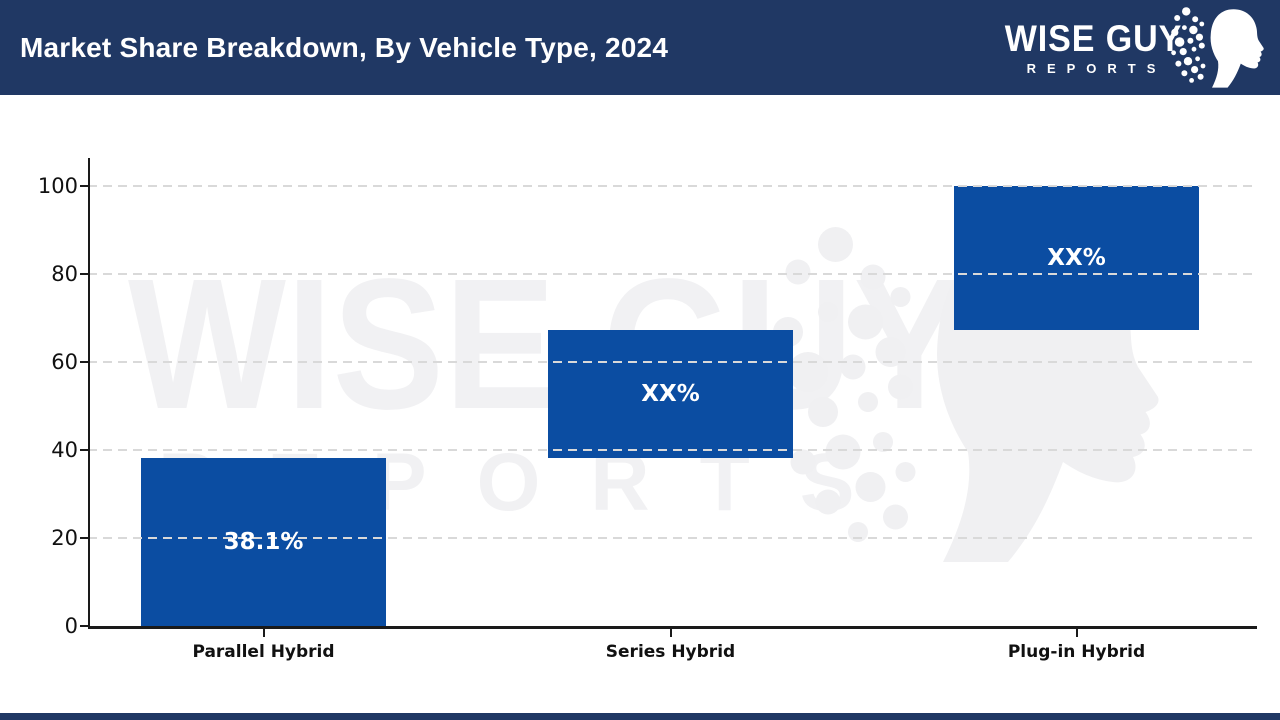 The width and height of the screenshot is (1280, 720). Describe the element at coordinates (1093, 38) in the screenshot. I see `logo-wordmark-line1: WISE GUY` at that location.